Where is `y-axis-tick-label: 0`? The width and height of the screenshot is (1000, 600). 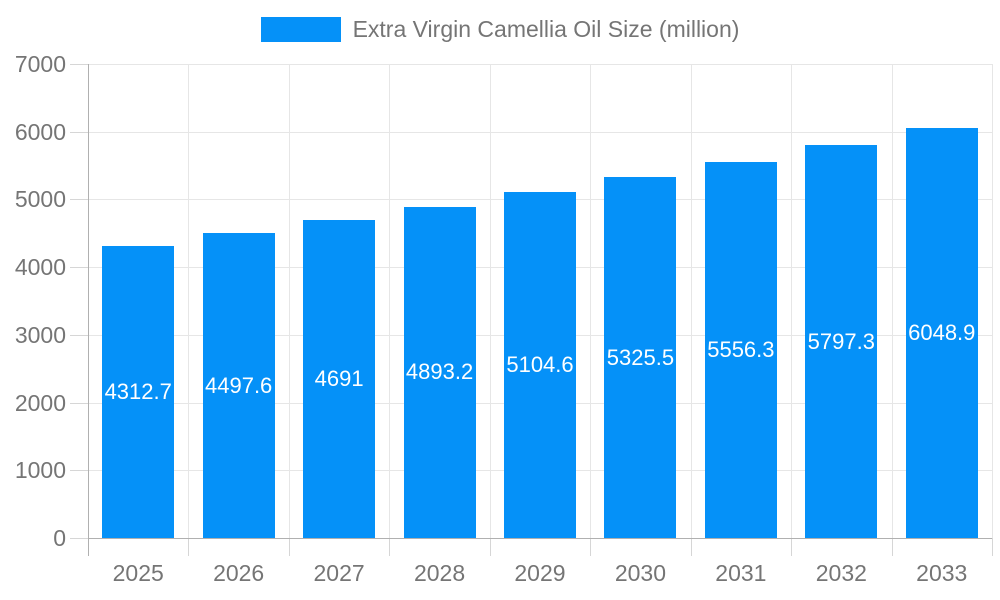 y-axis-tick-label: 0 is located at coordinates (59, 538).